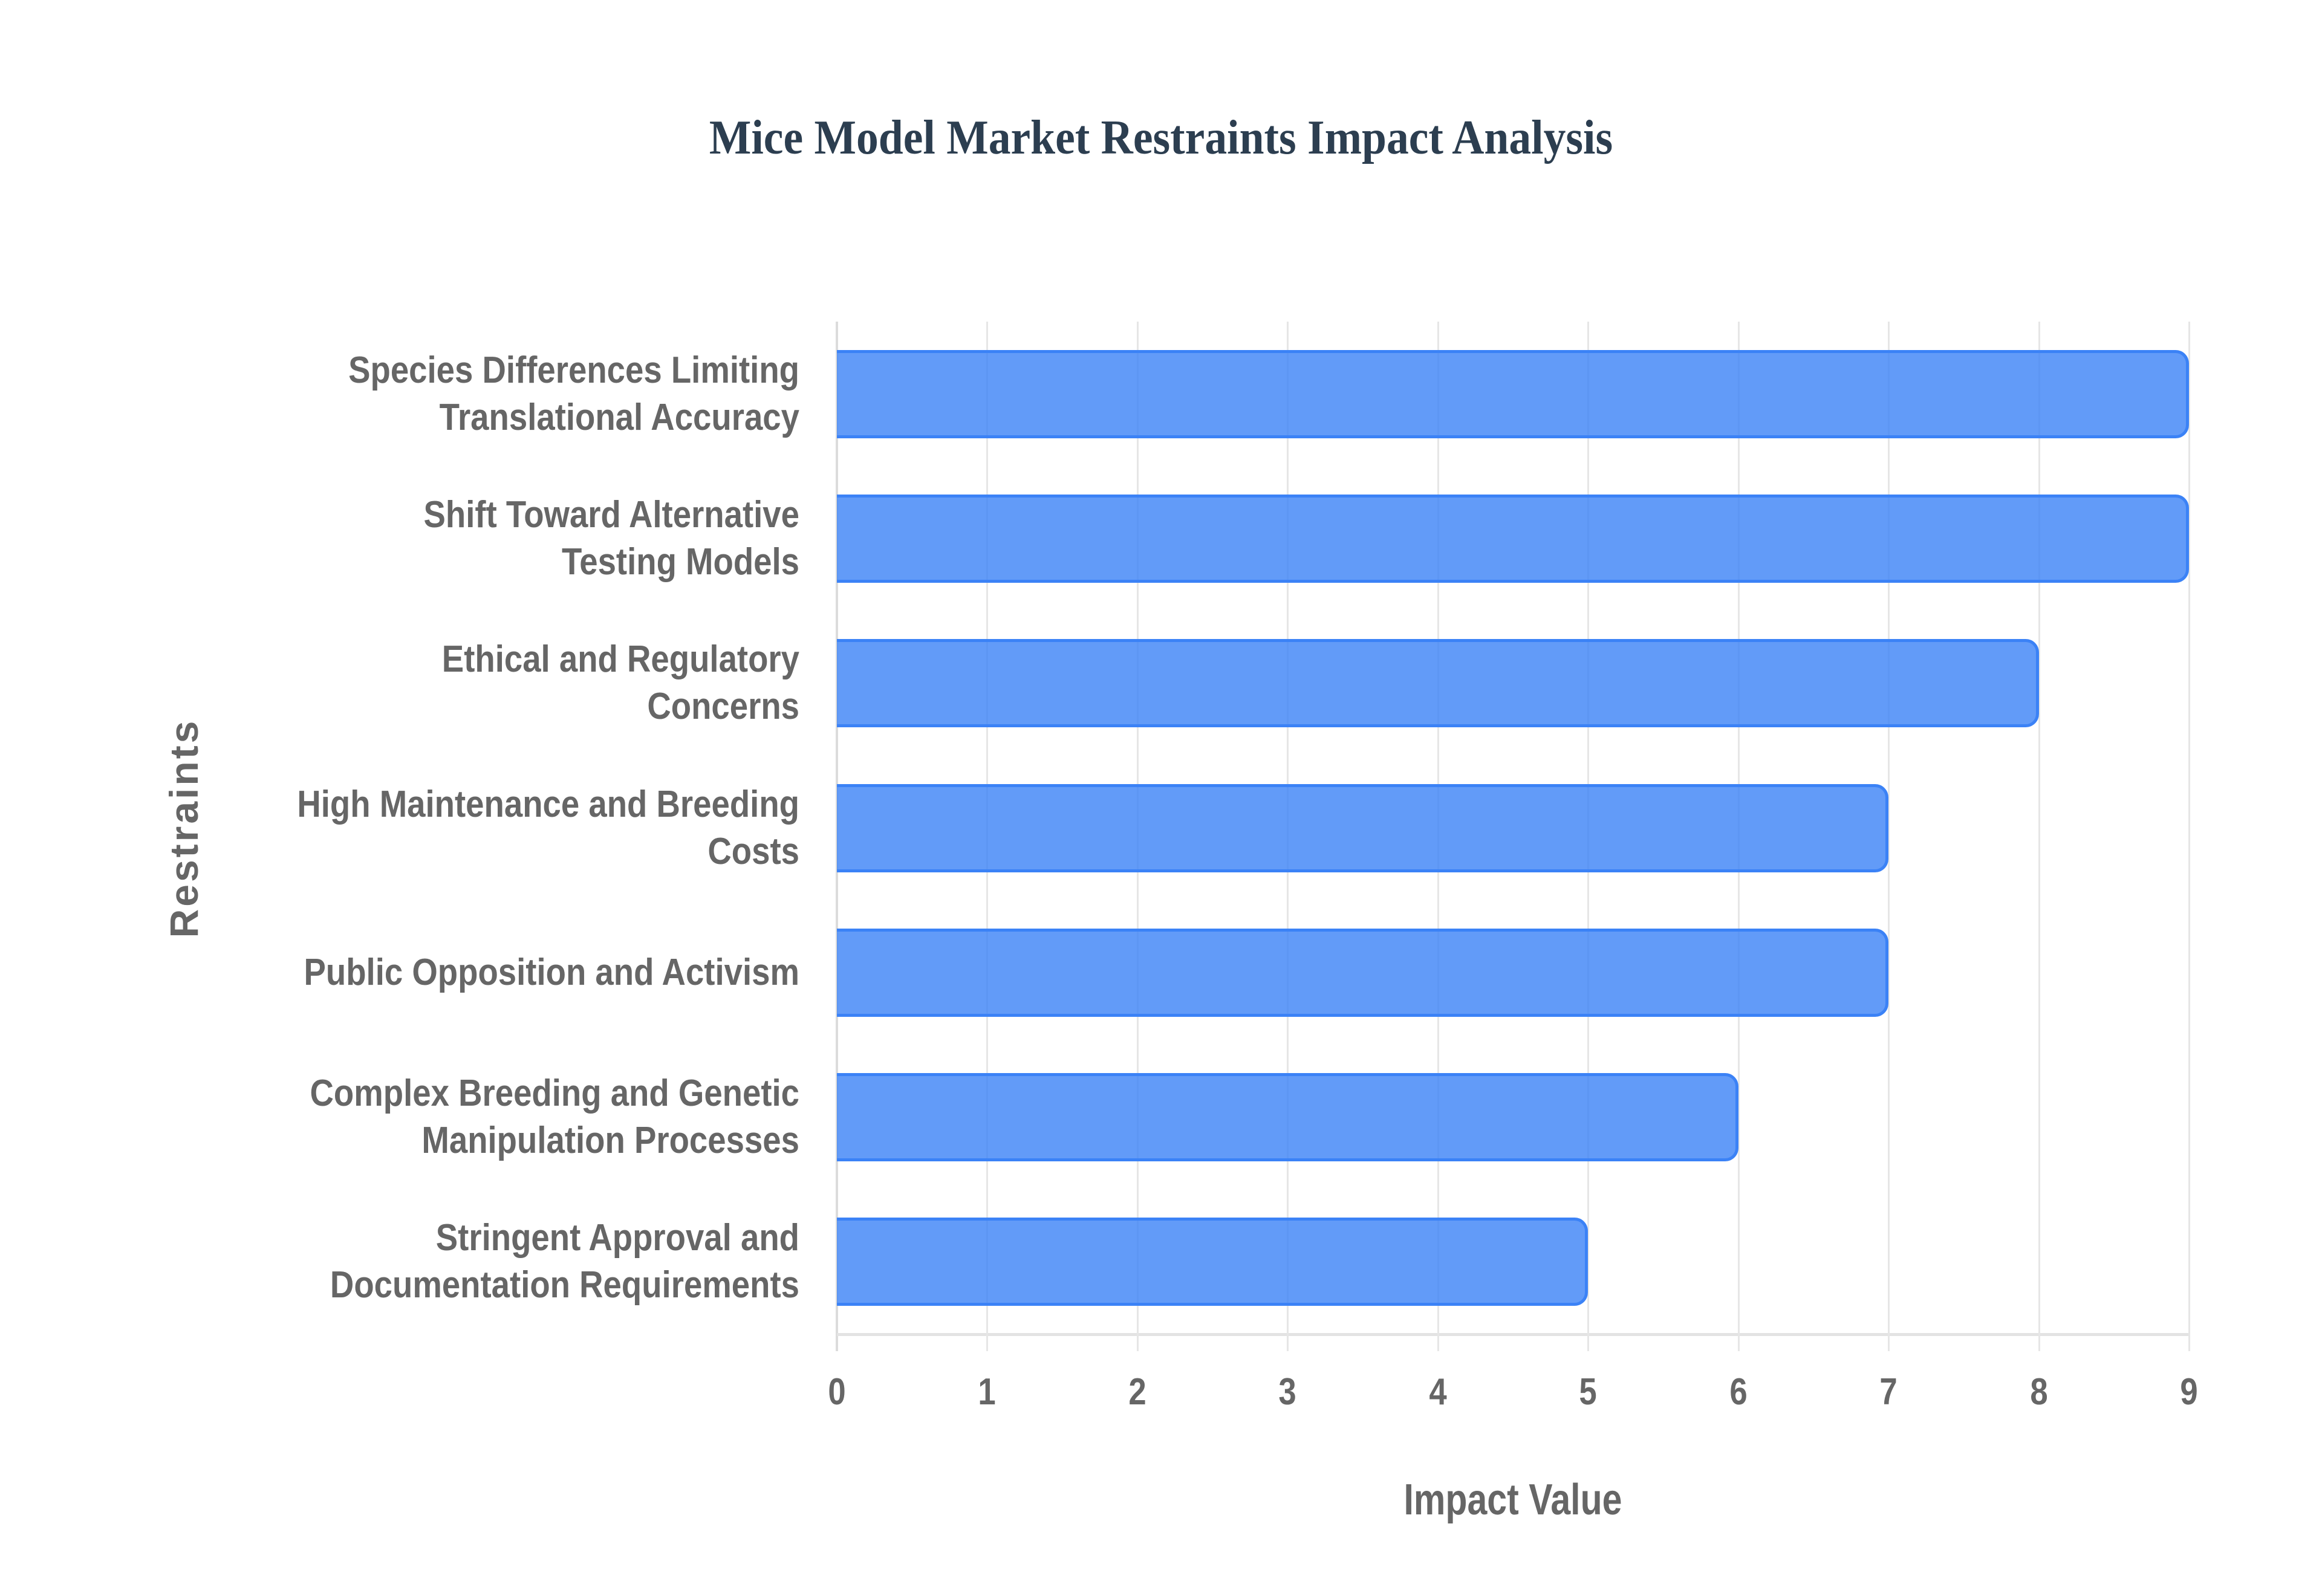  I want to click on y-axis-category-label: Ethical and Regulatory Concerns, so click(506, 683).